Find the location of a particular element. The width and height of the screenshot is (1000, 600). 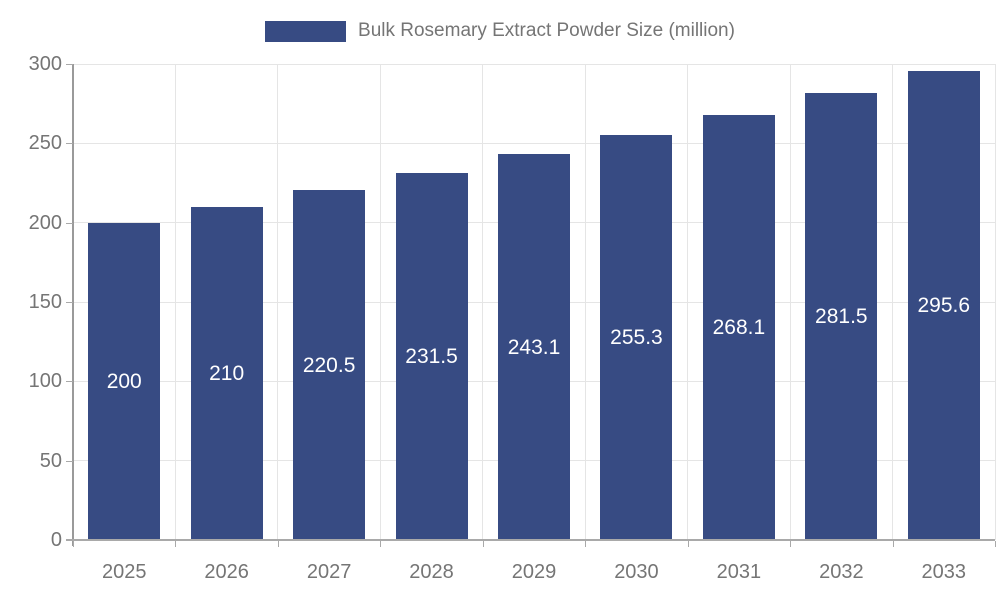

y-tick-label: 250 is located at coordinates (45, 143).